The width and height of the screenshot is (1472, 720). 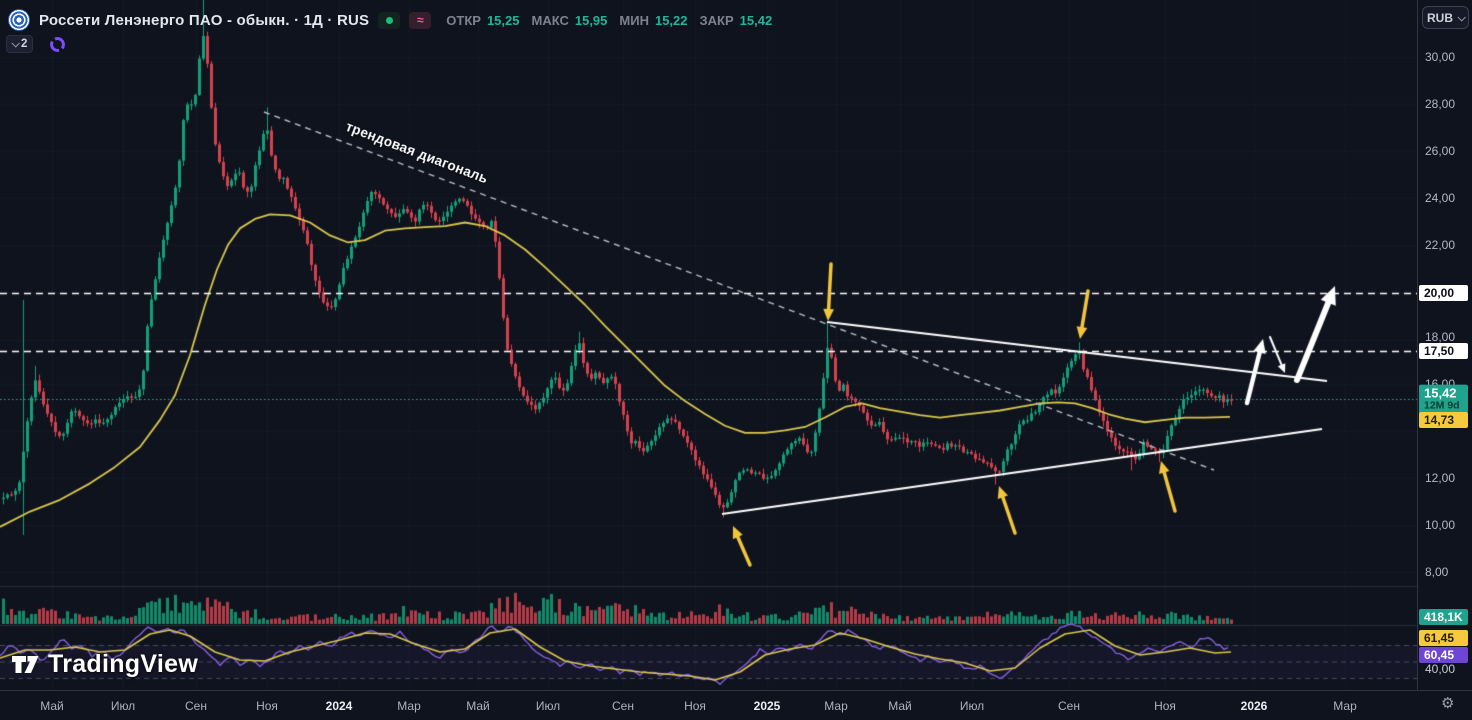 I want to click on market-status-icon, so click(x=389, y=20).